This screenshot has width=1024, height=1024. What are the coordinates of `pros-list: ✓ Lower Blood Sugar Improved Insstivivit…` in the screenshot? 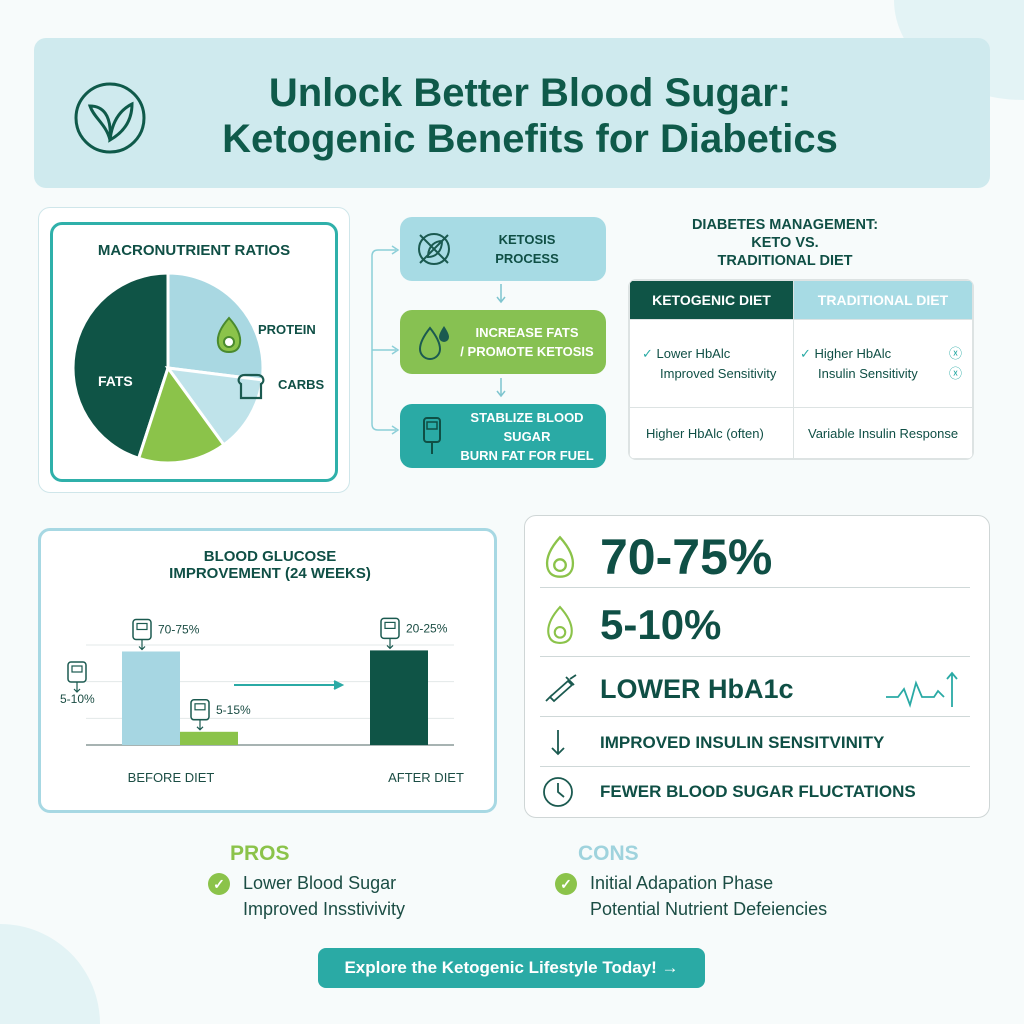 It's located at (306, 896).